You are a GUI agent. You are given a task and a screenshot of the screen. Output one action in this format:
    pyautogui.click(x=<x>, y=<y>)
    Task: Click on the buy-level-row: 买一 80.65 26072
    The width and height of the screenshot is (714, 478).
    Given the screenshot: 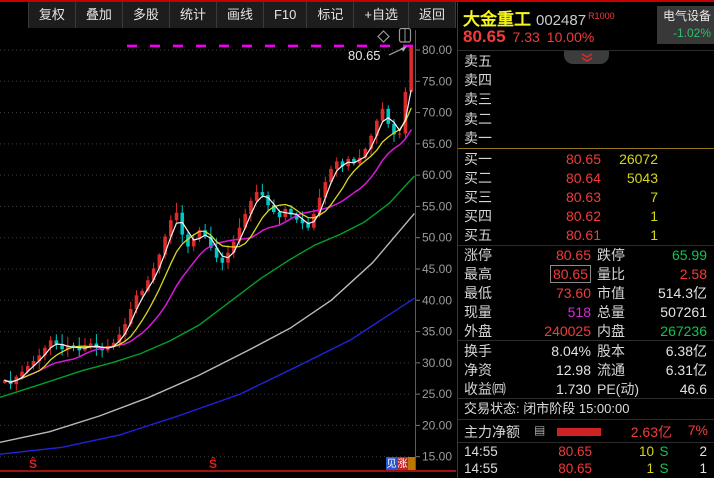 What is the action you would take?
    pyautogui.click(x=586, y=158)
    